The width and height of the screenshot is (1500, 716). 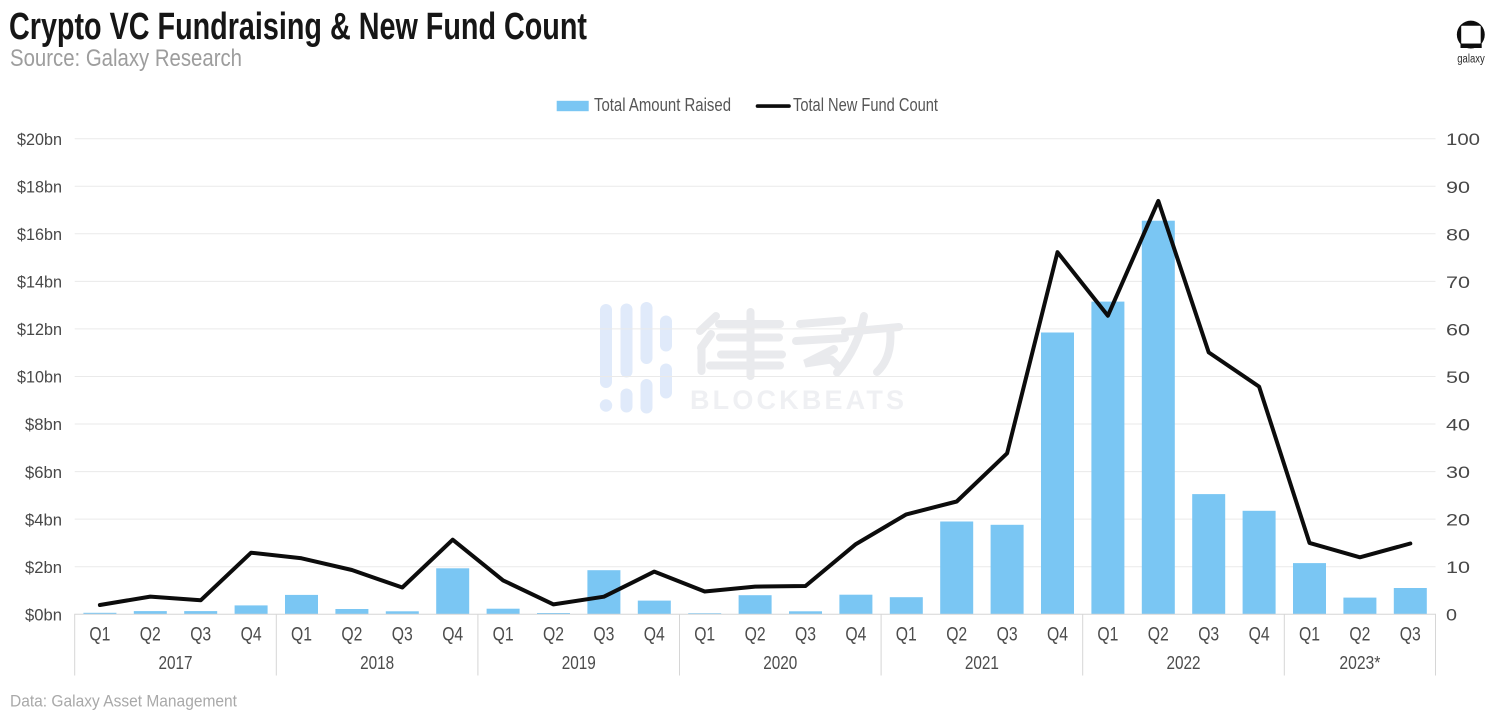 What do you see at coordinates (176, 662) in the screenshot?
I see `svg-text: 2017` at bounding box center [176, 662].